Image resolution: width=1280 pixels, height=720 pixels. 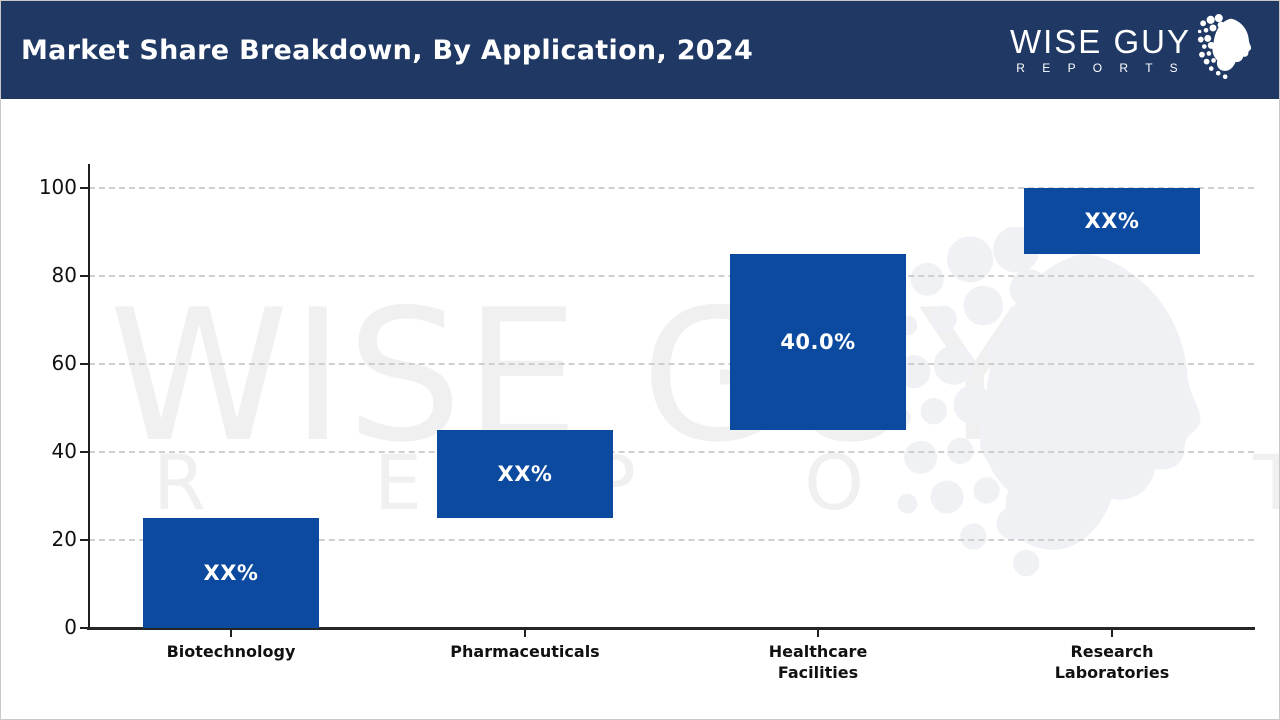 What do you see at coordinates (64, 451) in the screenshot?
I see `y-tick-label-40: 40` at bounding box center [64, 451].